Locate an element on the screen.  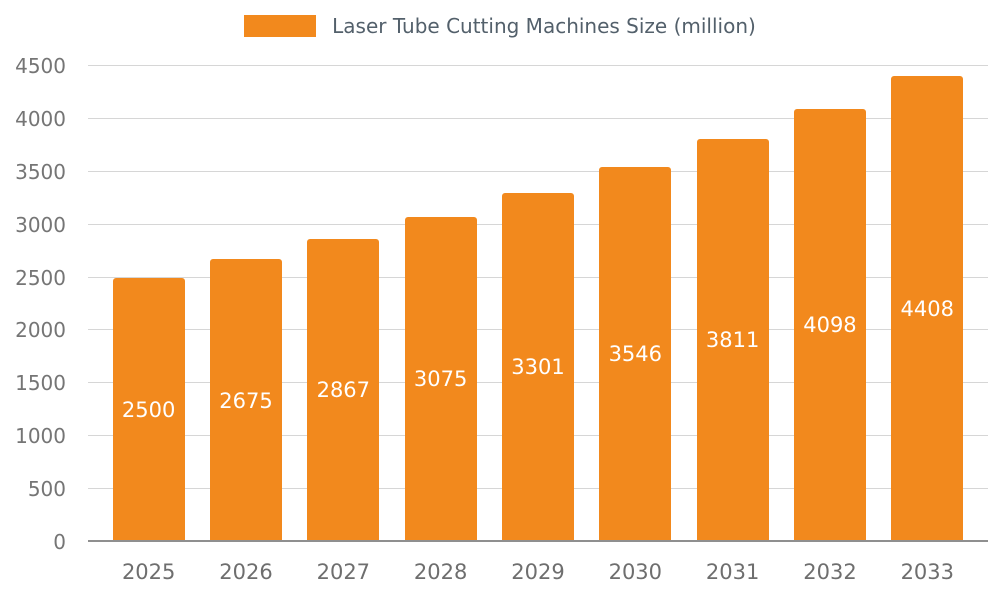
bar-slot: 2500 is located at coordinates (148, 304).